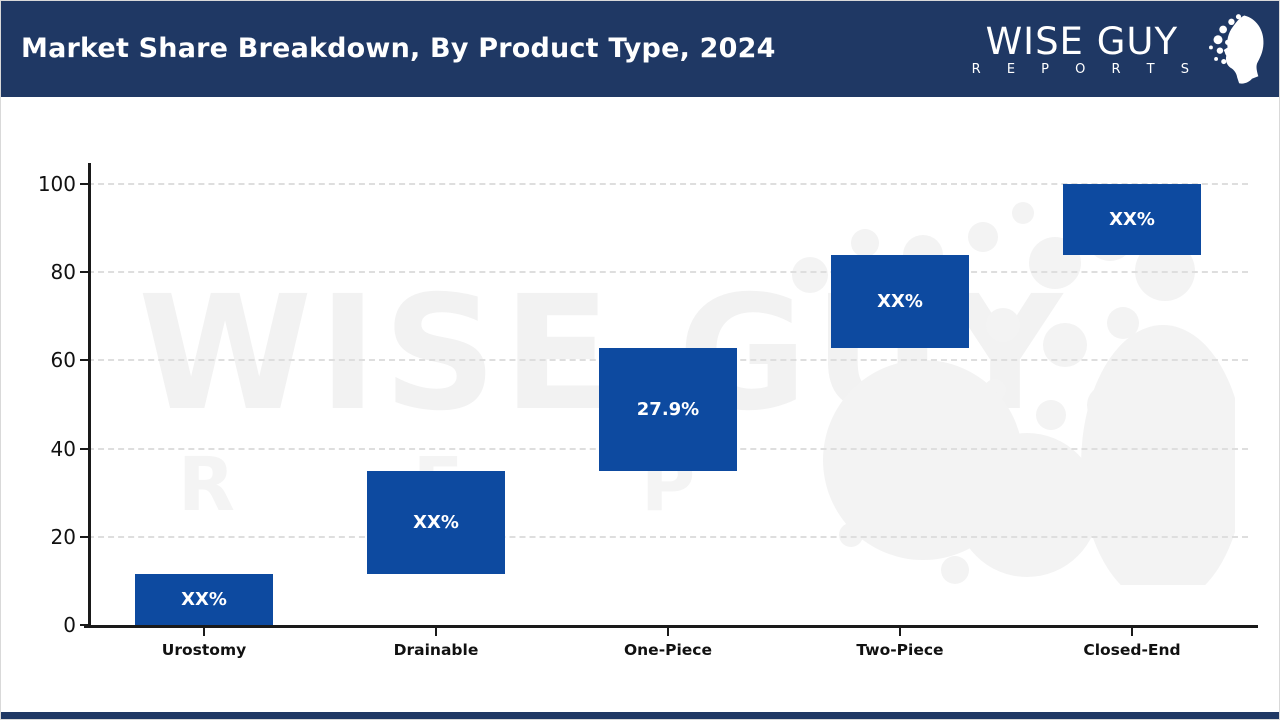  What do you see at coordinates (63, 360) in the screenshot?
I see `y-tick-label: 60` at bounding box center [63, 360].